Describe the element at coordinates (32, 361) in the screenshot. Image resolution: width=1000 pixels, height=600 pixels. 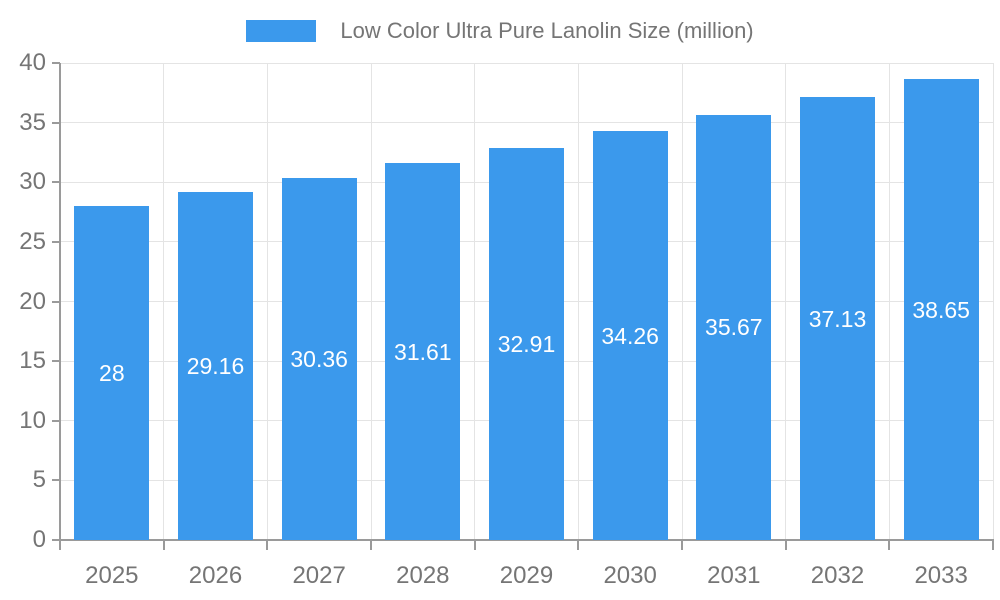
I see `y-axis-tick-label: 15` at that location.